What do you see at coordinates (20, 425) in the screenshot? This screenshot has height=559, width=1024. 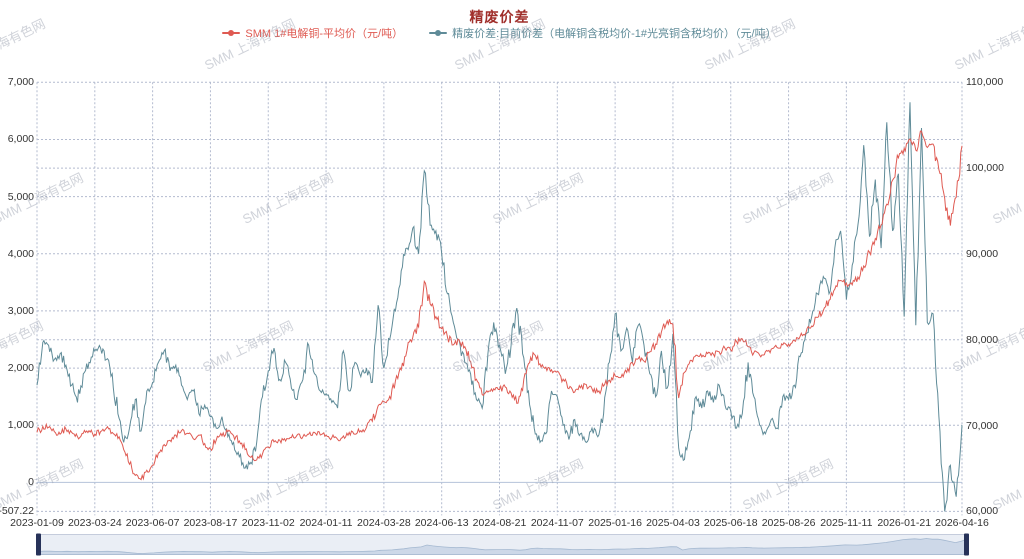 I see `y-axis-left-tick-label: 1,000` at bounding box center [20, 425].